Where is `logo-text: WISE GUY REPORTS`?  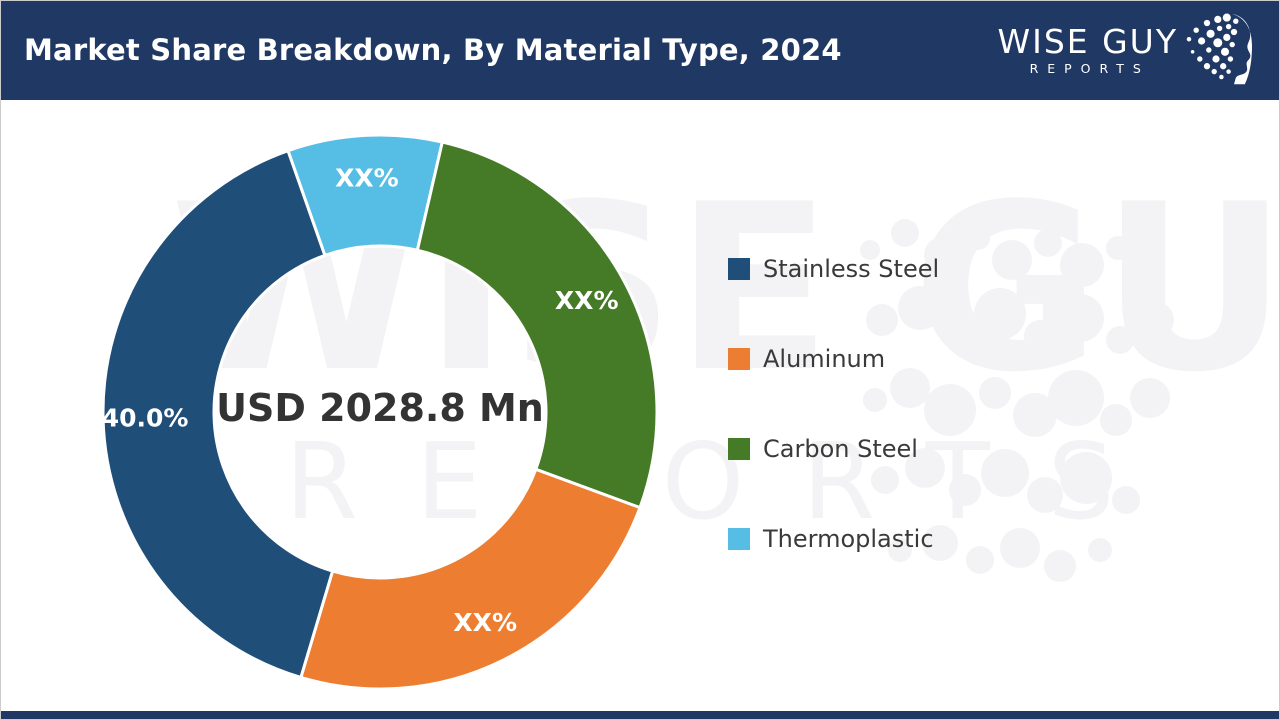 logo-text: WISE GUY REPORTS is located at coordinates (1087, 50).